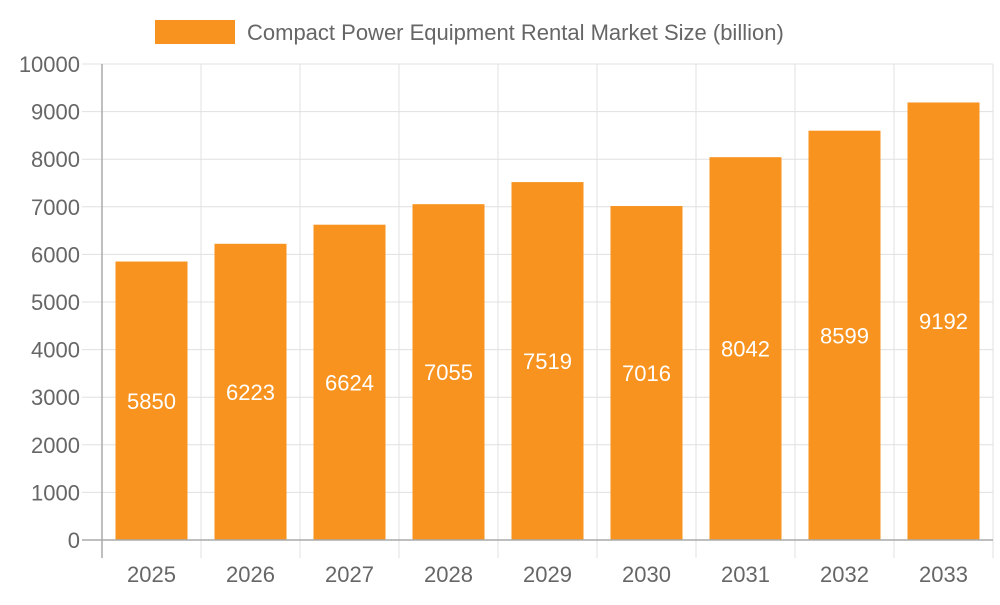  I want to click on data-label: 7055, so click(448, 372).